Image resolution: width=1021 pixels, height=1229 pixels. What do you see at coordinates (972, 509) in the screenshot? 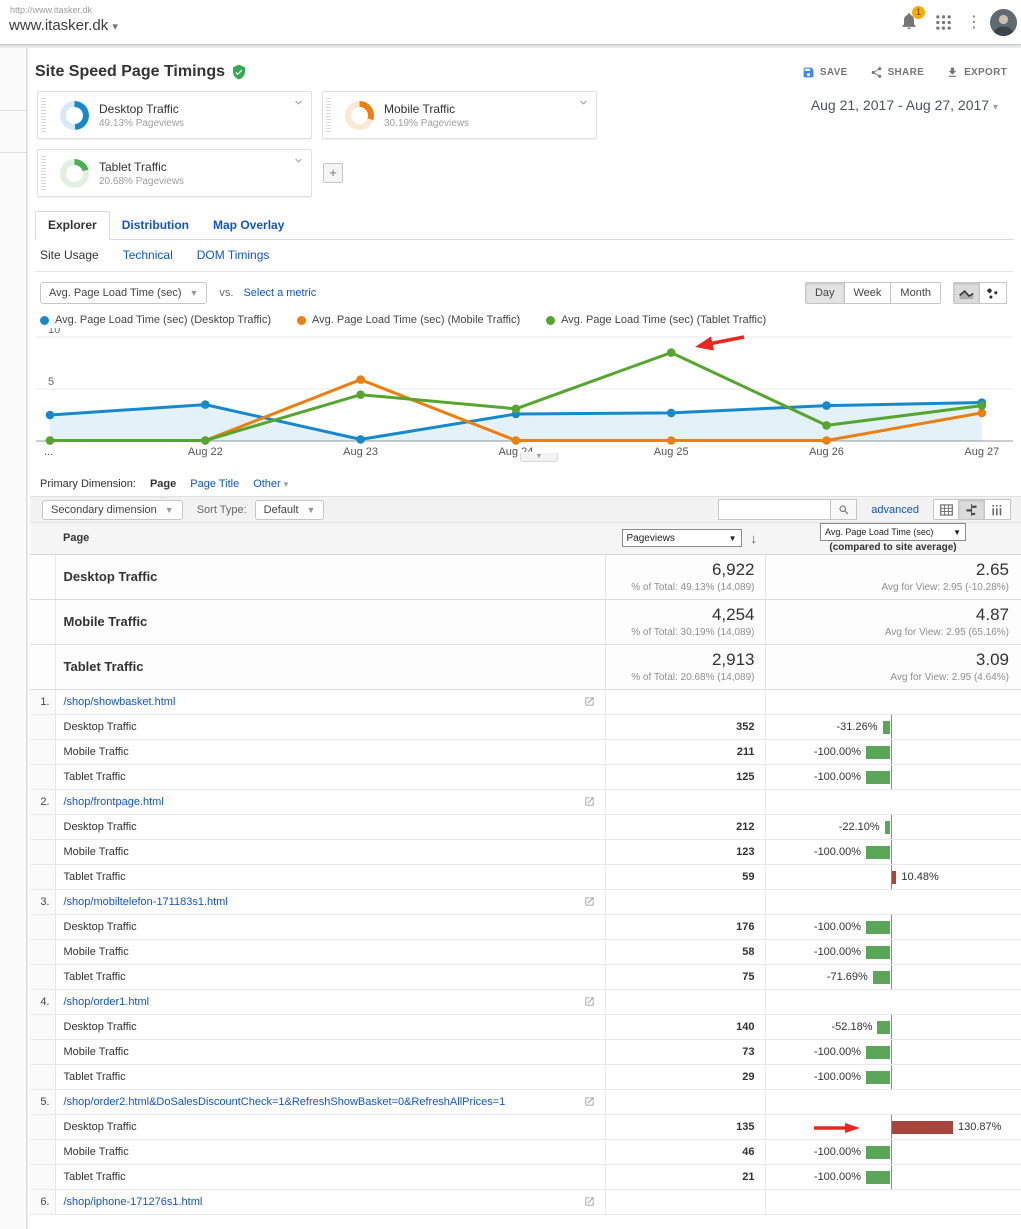
I see `comparison-view-button` at bounding box center [972, 509].